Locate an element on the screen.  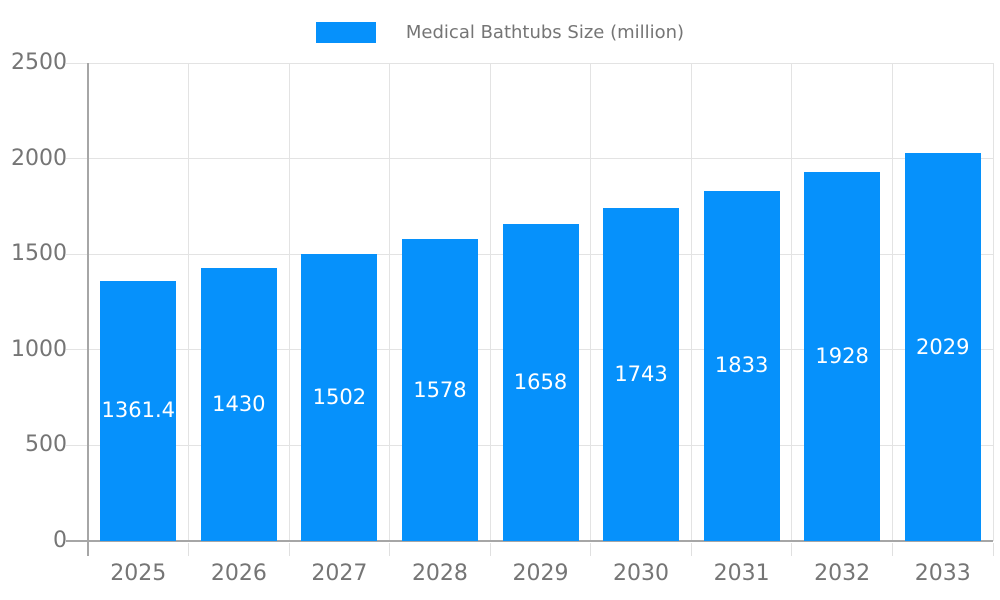
bar-2027: 1502 is located at coordinates (339, 397).